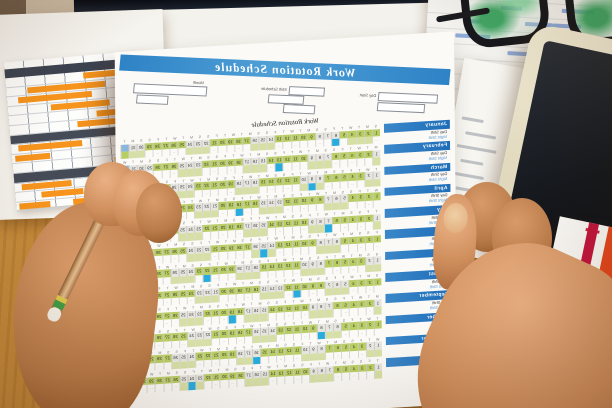 This screenshot has height=408, width=612. Describe the element at coordinates (152, 99) in the screenshot. I see `form-field` at that location.